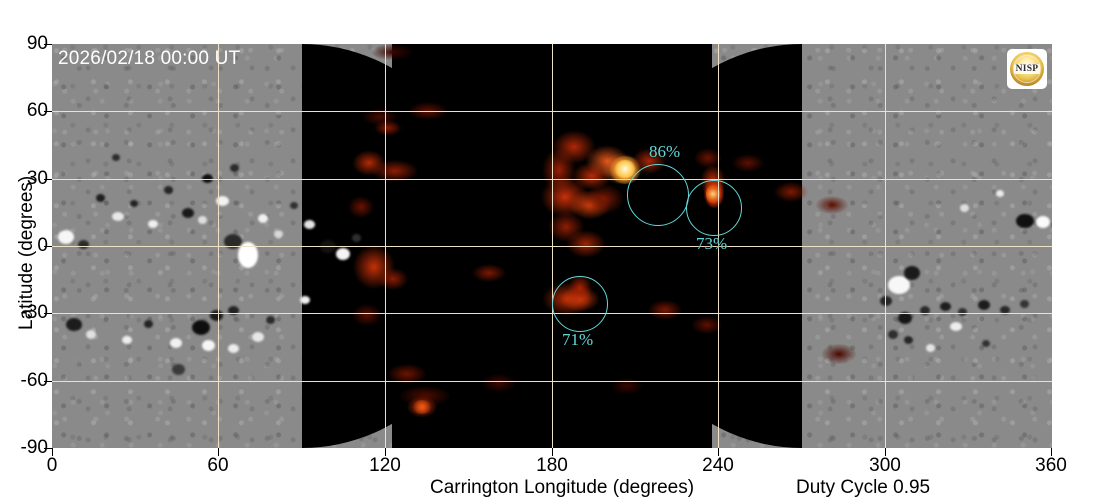 The height and width of the screenshot is (500, 1100). I want to click on x-tick-label-240: 240, so click(718, 465).